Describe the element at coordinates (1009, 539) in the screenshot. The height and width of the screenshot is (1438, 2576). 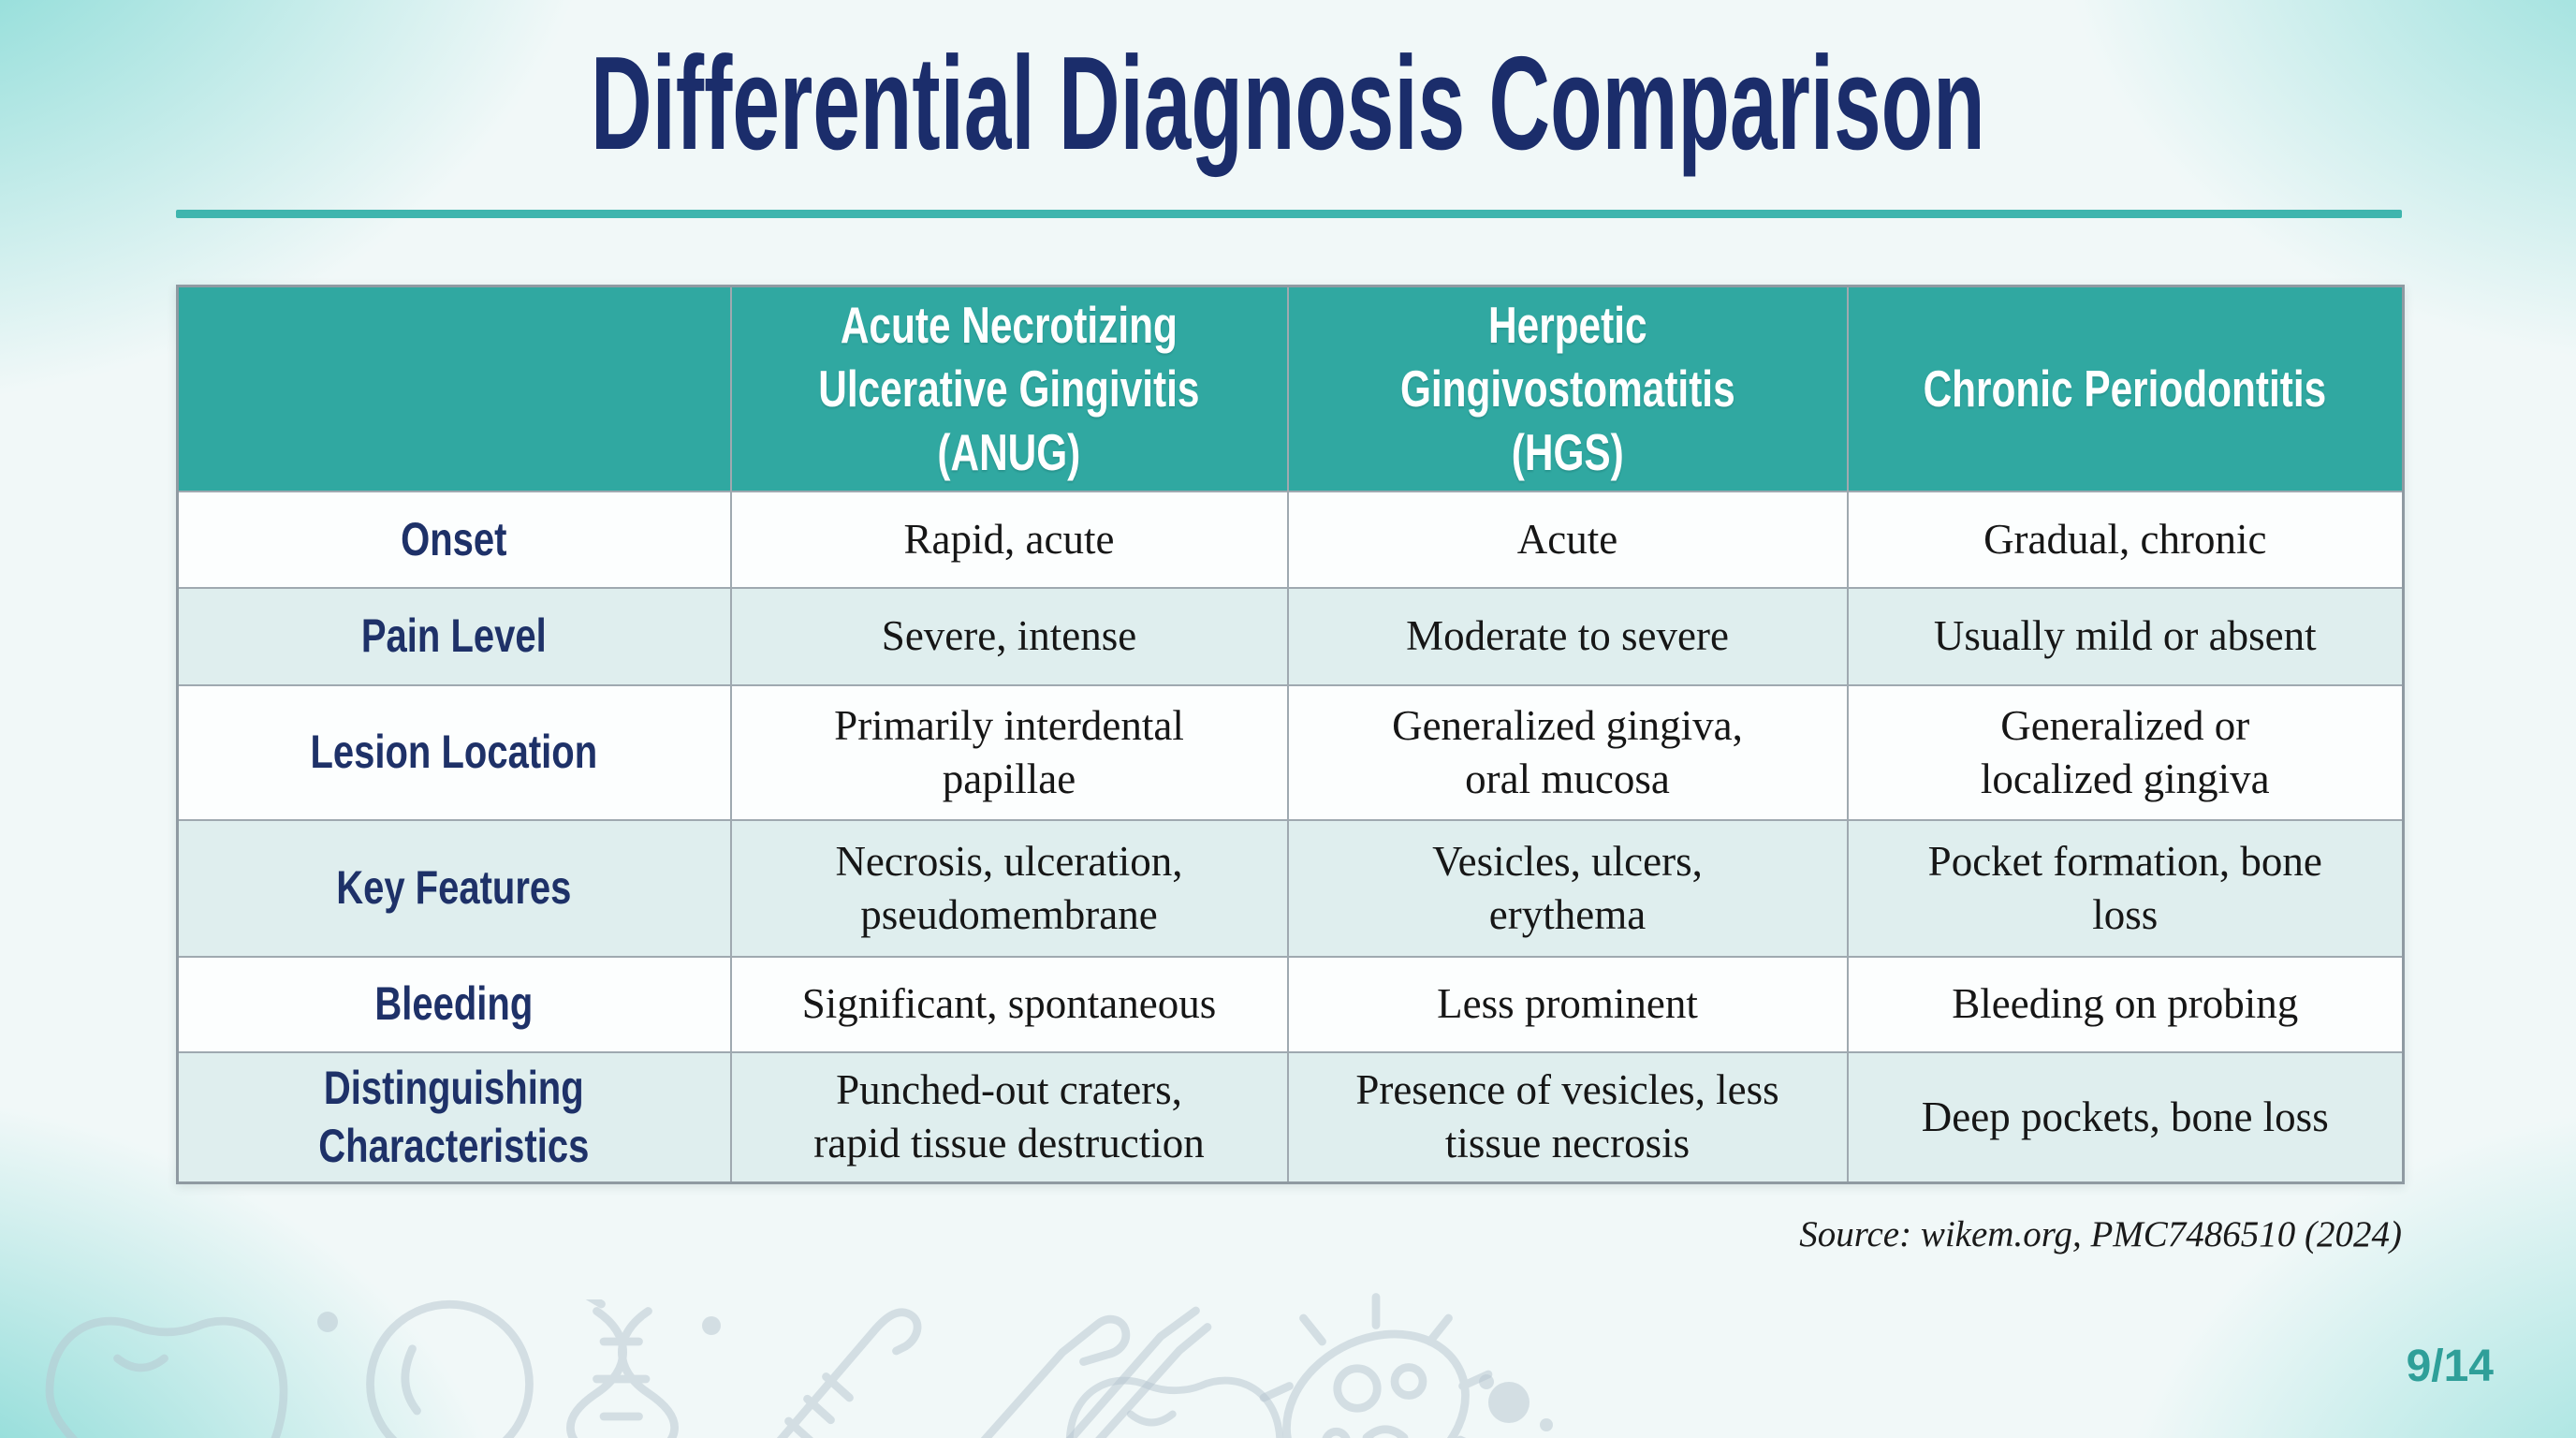
I see `cell: Rapid, acute` at that location.